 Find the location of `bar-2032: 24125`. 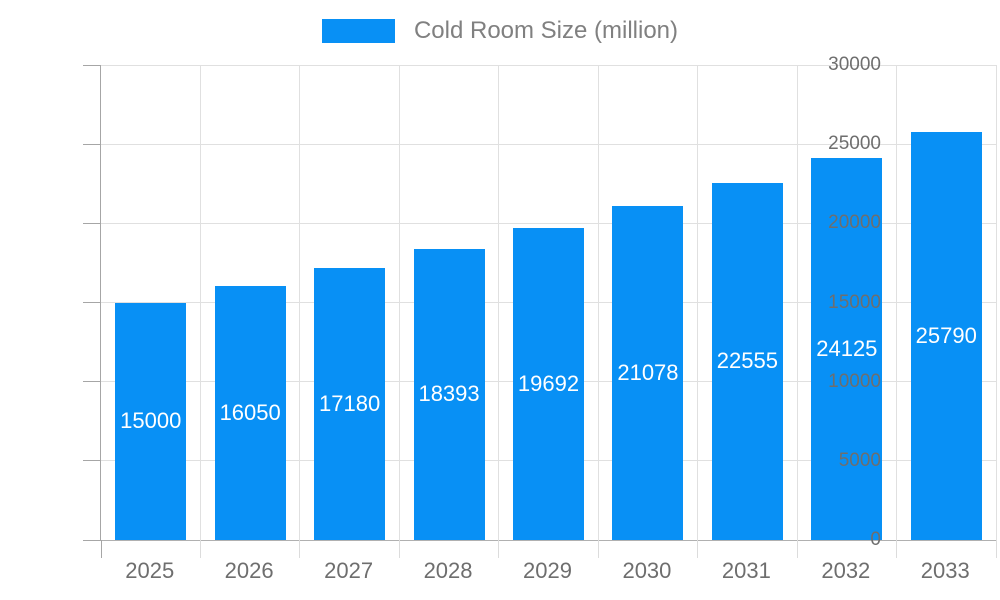

bar-2032: 24125 is located at coordinates (847, 349).